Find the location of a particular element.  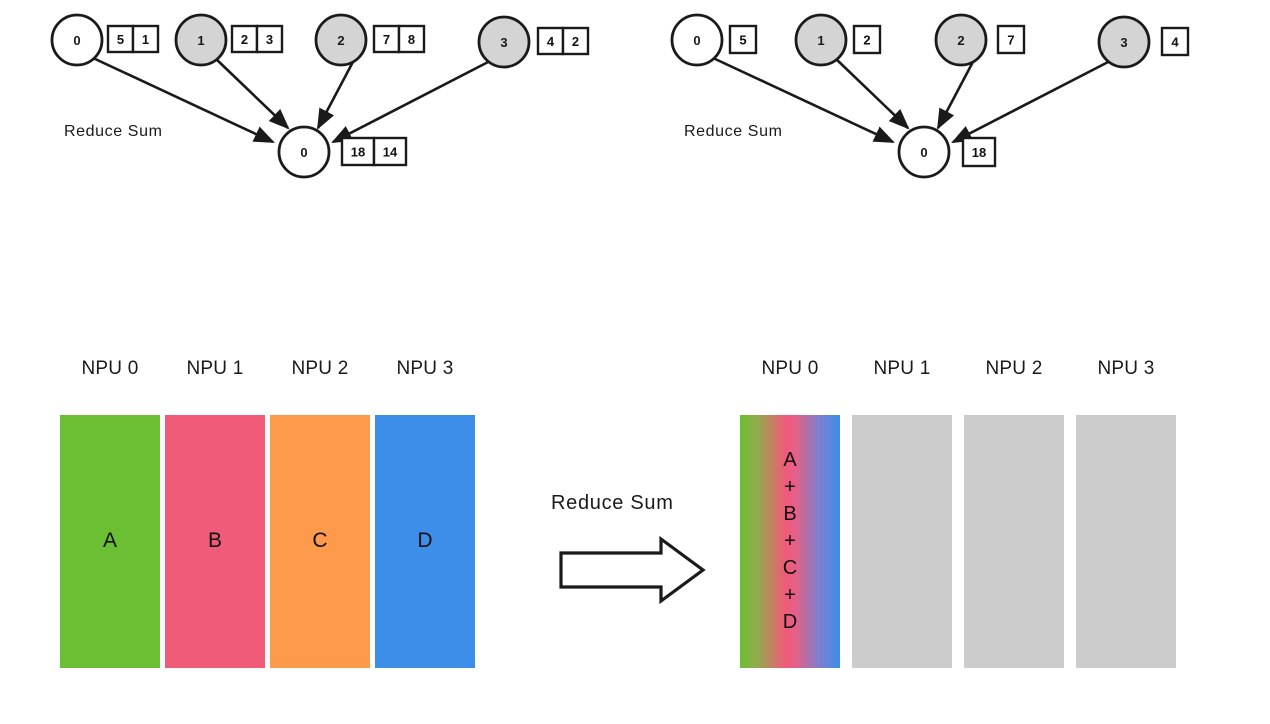

graph-right-node-0: 0 5 is located at coordinates (714, 40).